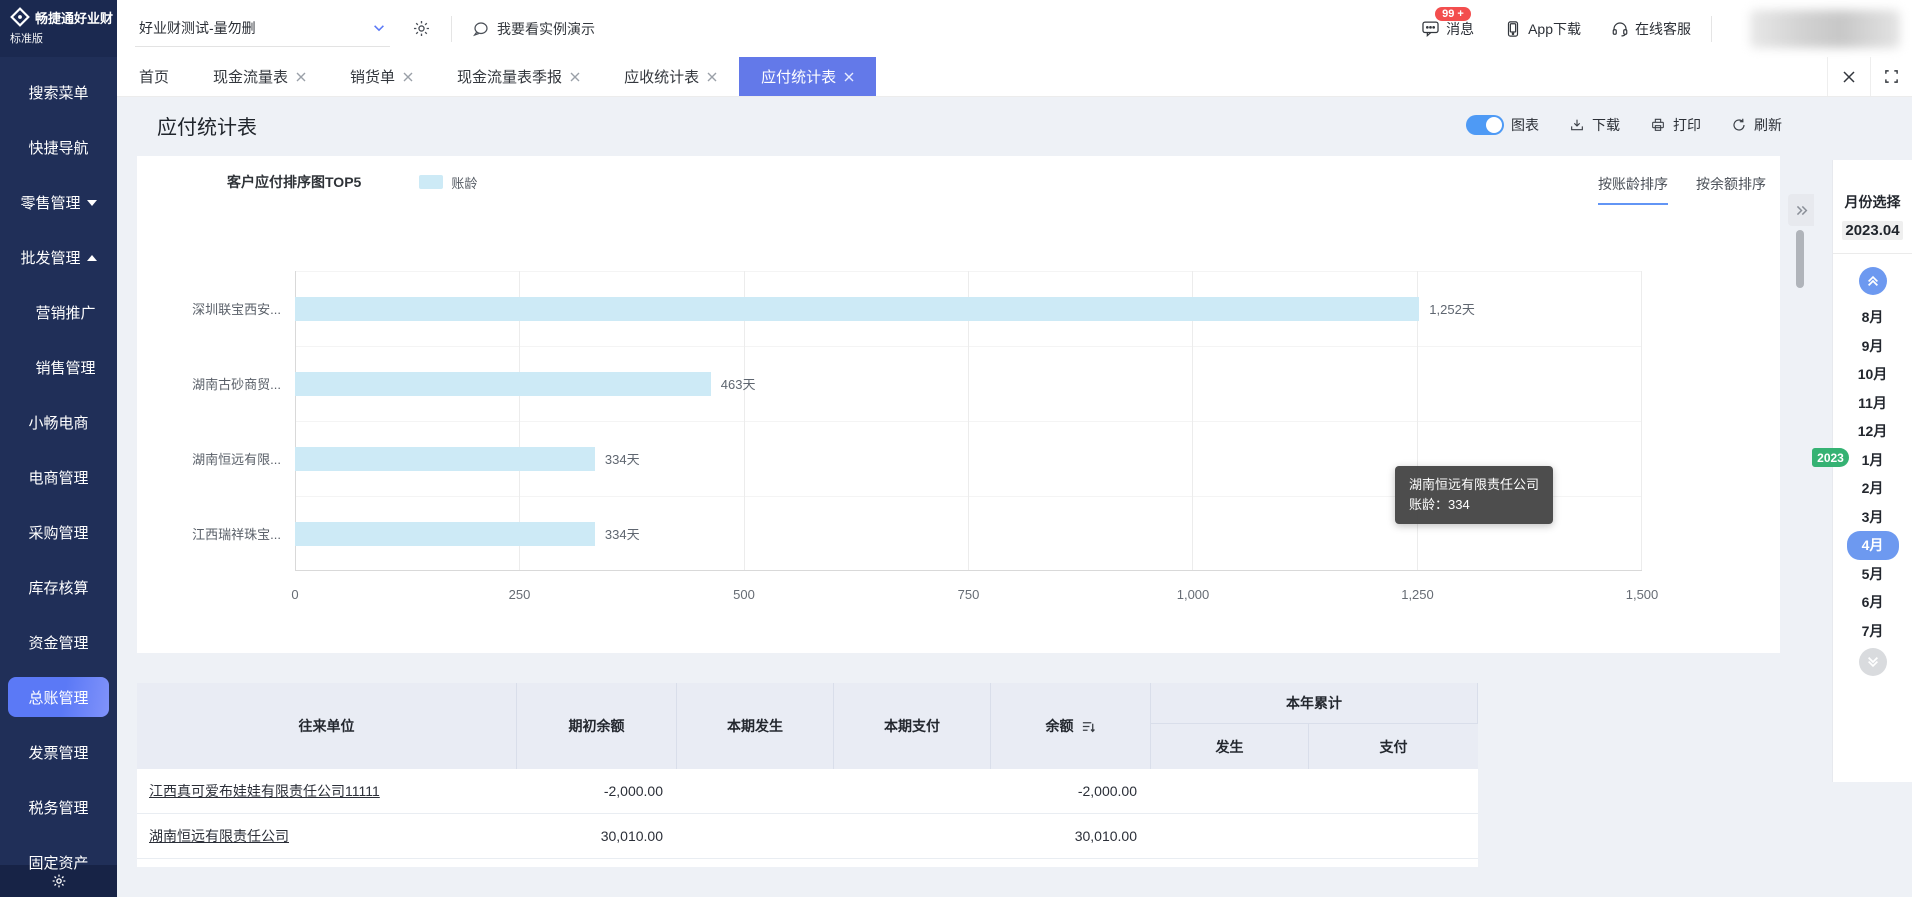 The height and width of the screenshot is (897, 1912). I want to click on sidebar-item-invoice: 发票管理, so click(58, 753).